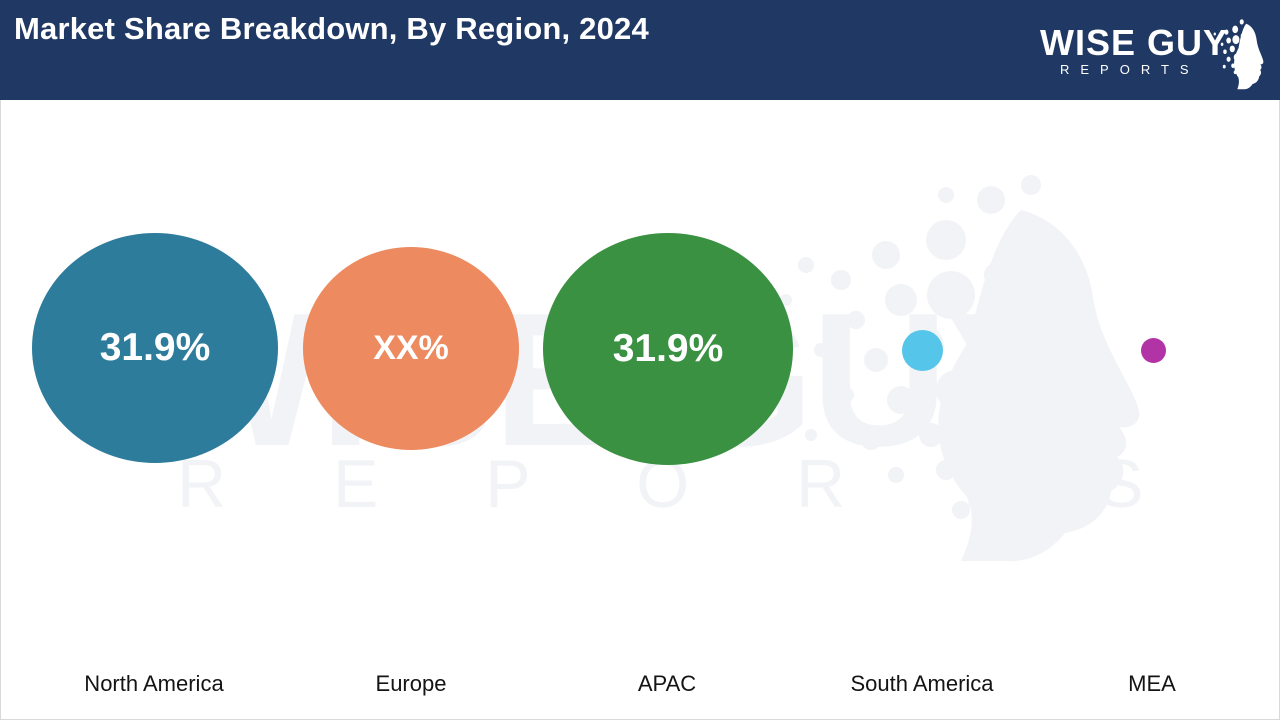  What do you see at coordinates (411, 683) in the screenshot?
I see `category-label-europe: Europe` at bounding box center [411, 683].